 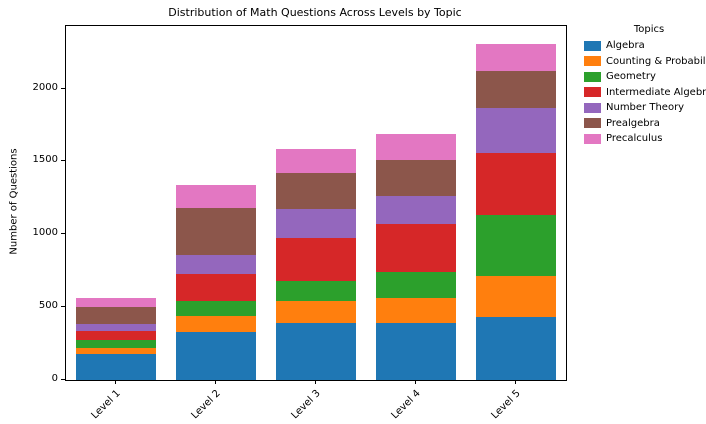 I want to click on legend-item-intermediate-algebra: Intermediate Algebra, so click(x=645, y=92).